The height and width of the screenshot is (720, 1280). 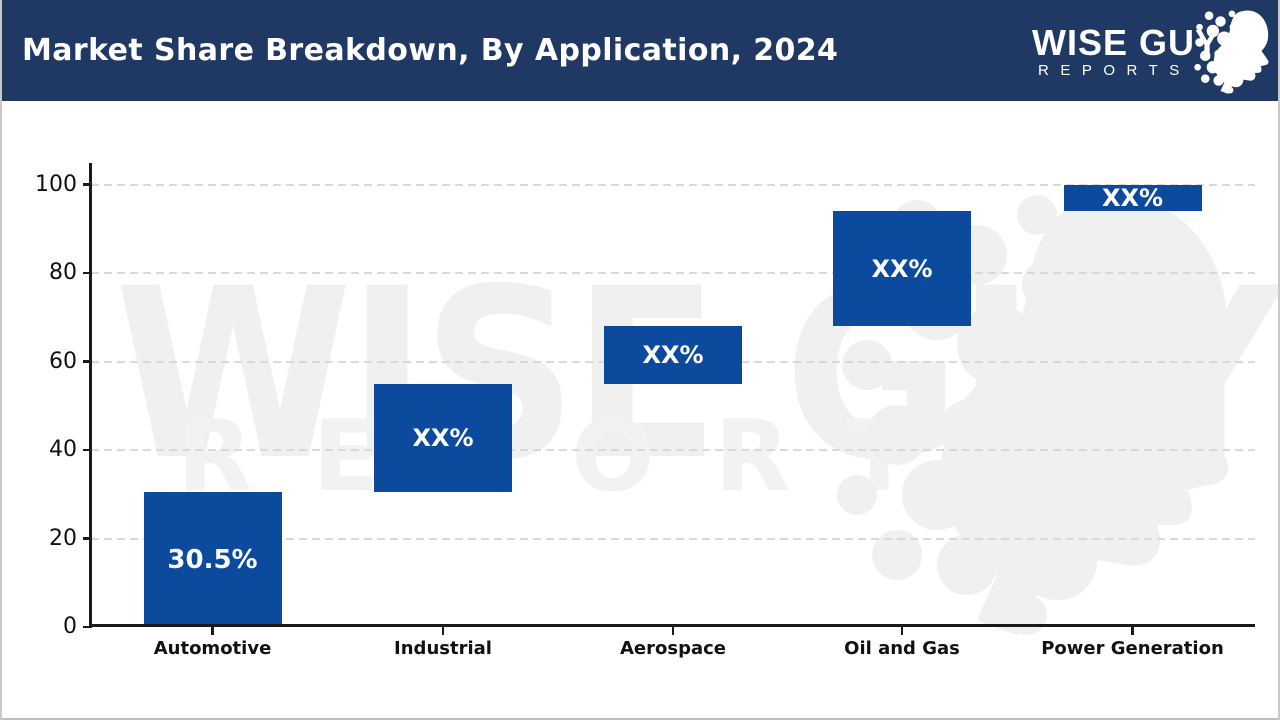 I want to click on bar-oil-and-gas: XX%, so click(x=902, y=269).